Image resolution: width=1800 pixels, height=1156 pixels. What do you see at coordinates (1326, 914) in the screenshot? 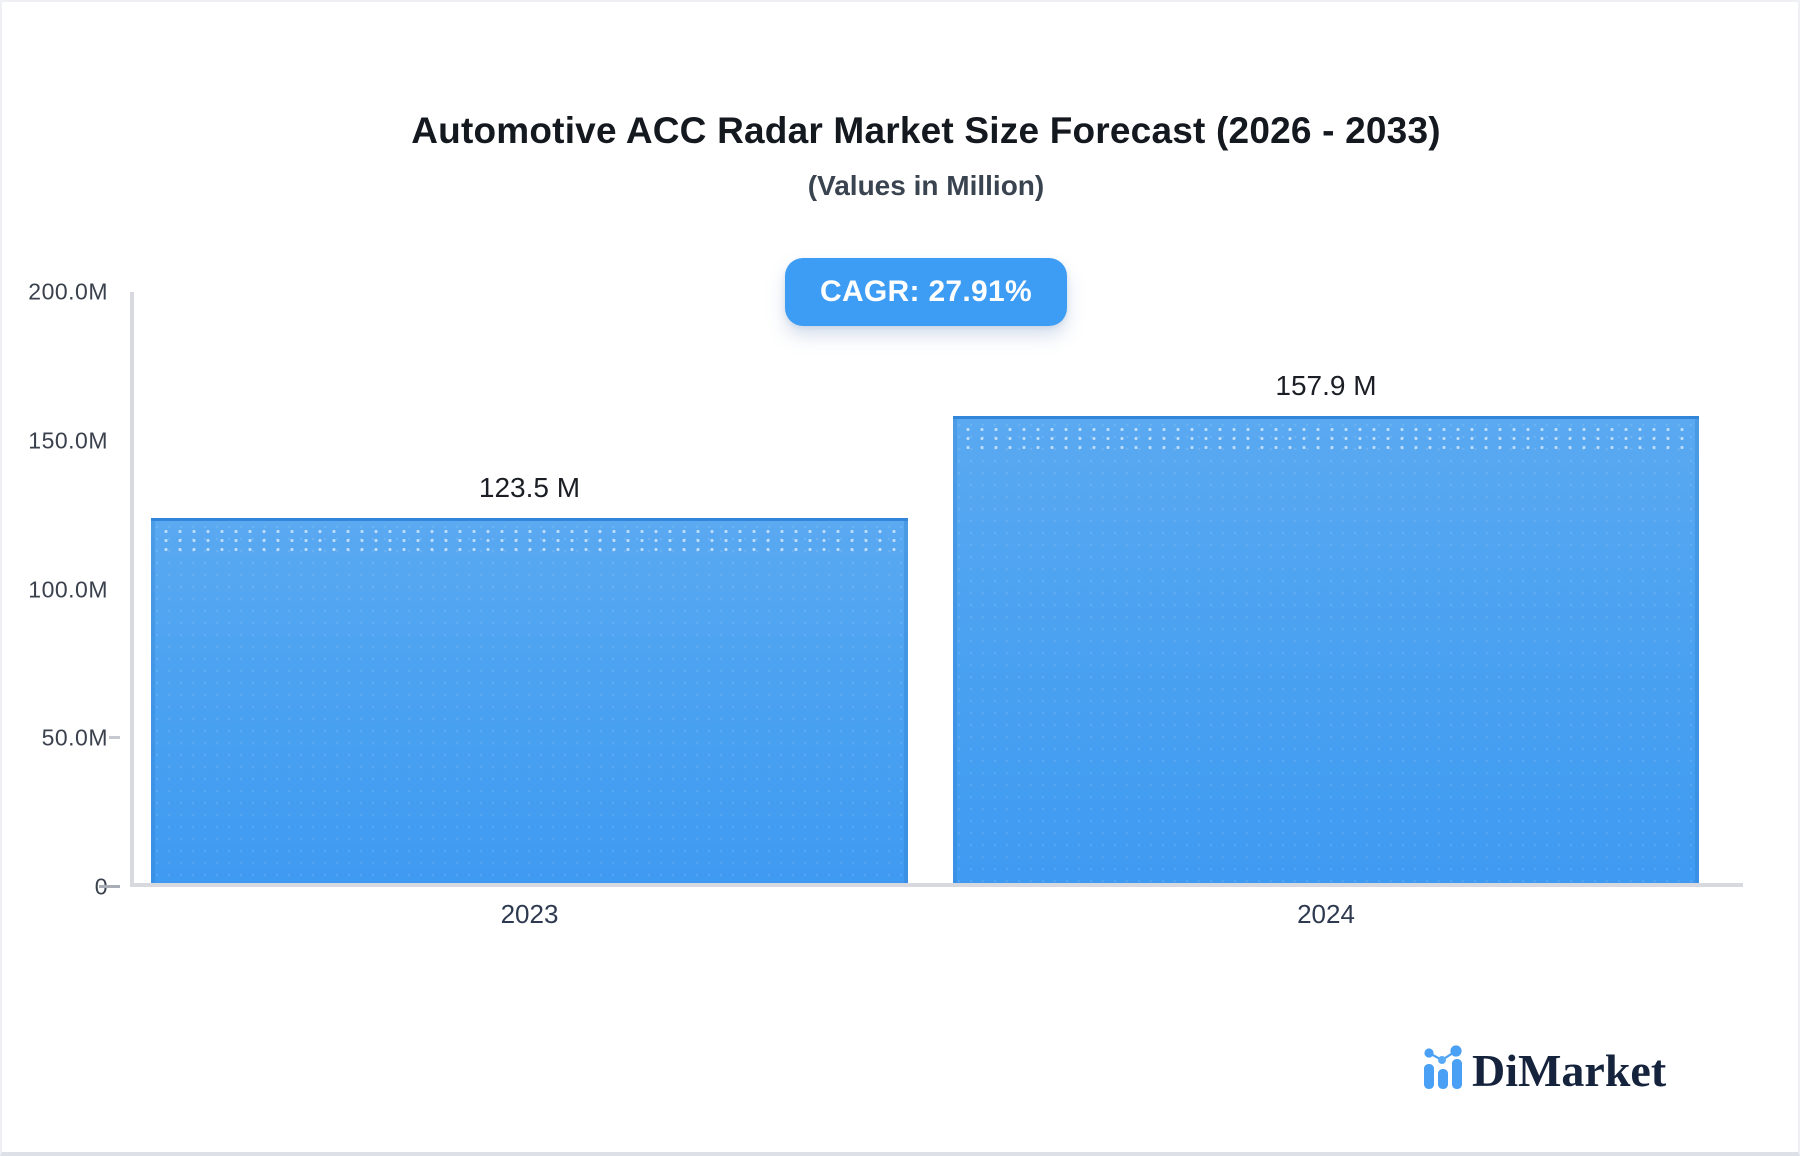
I see `x-tick-2024: 2024` at bounding box center [1326, 914].